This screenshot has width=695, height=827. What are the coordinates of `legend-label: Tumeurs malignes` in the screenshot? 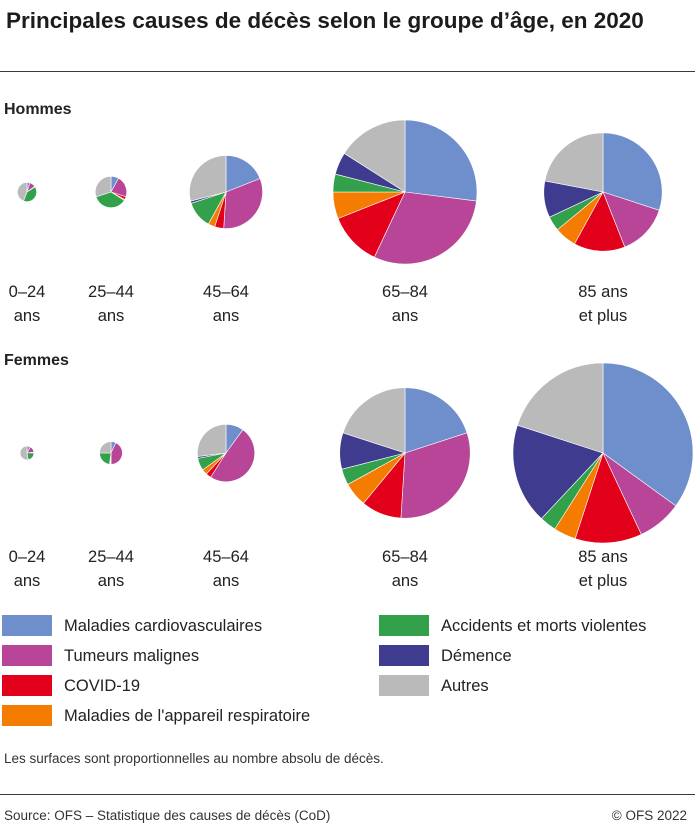 It's located at (132, 656).